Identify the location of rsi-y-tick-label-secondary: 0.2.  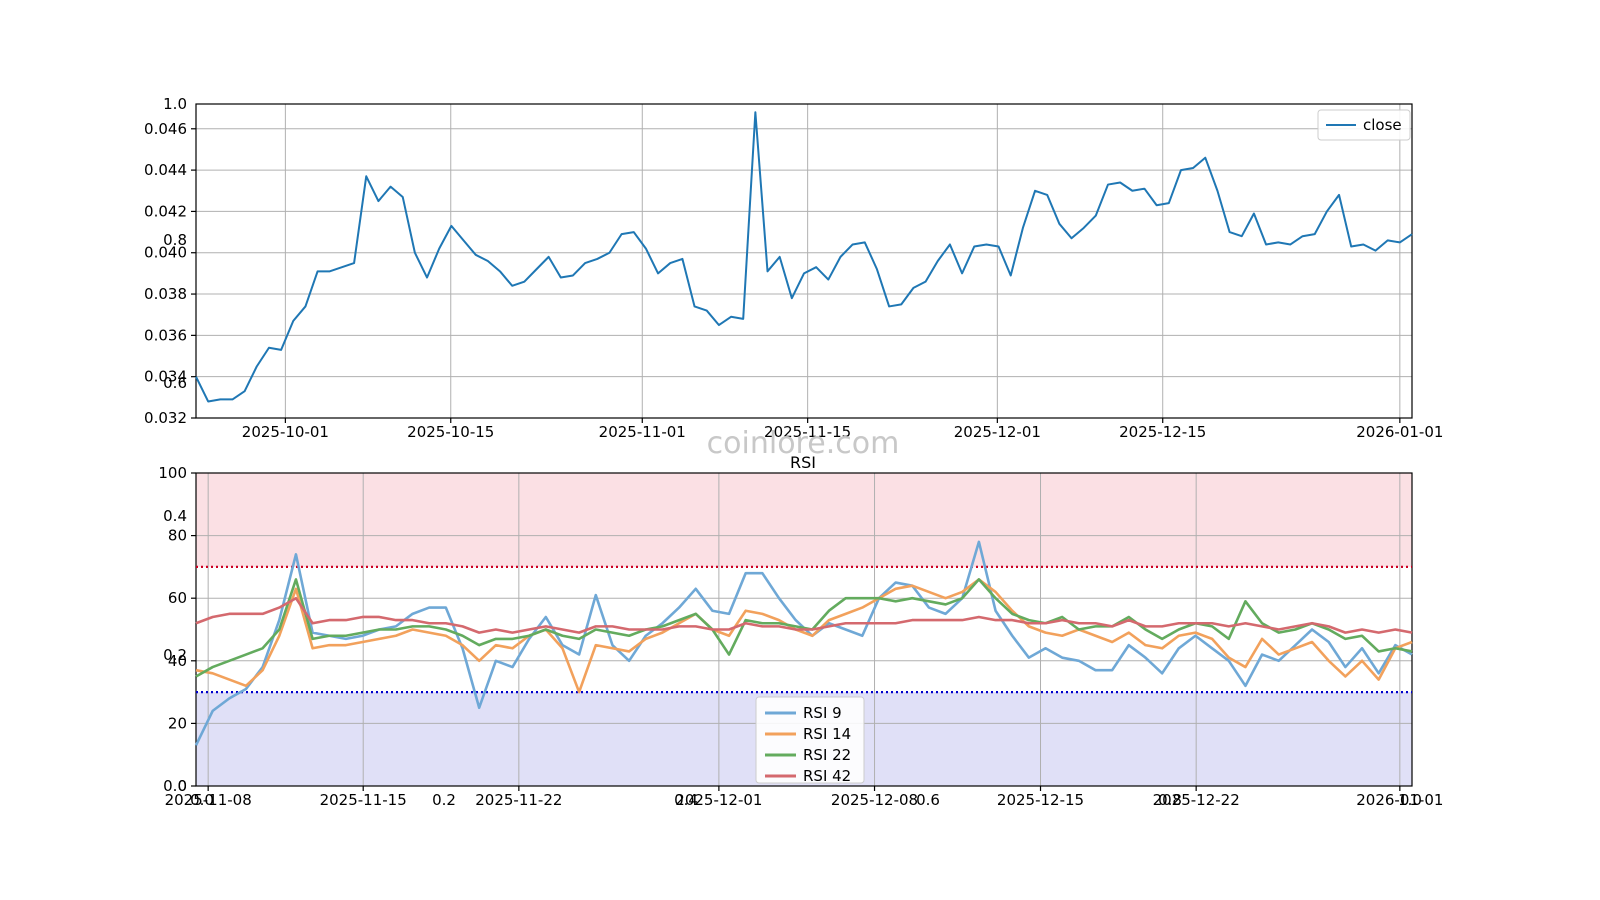
(175, 655).